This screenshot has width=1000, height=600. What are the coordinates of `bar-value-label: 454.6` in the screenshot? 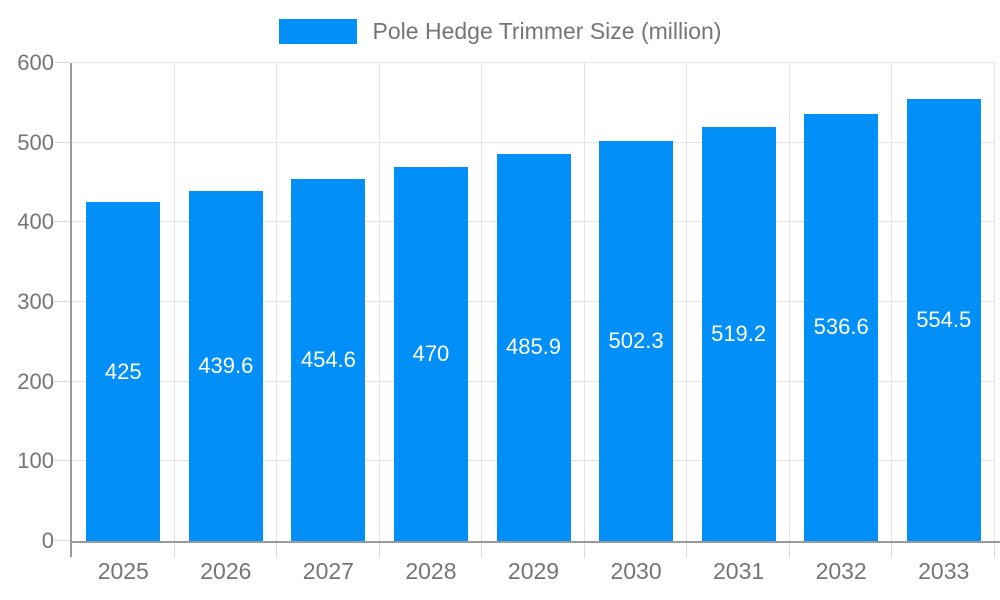 It's located at (328, 359).